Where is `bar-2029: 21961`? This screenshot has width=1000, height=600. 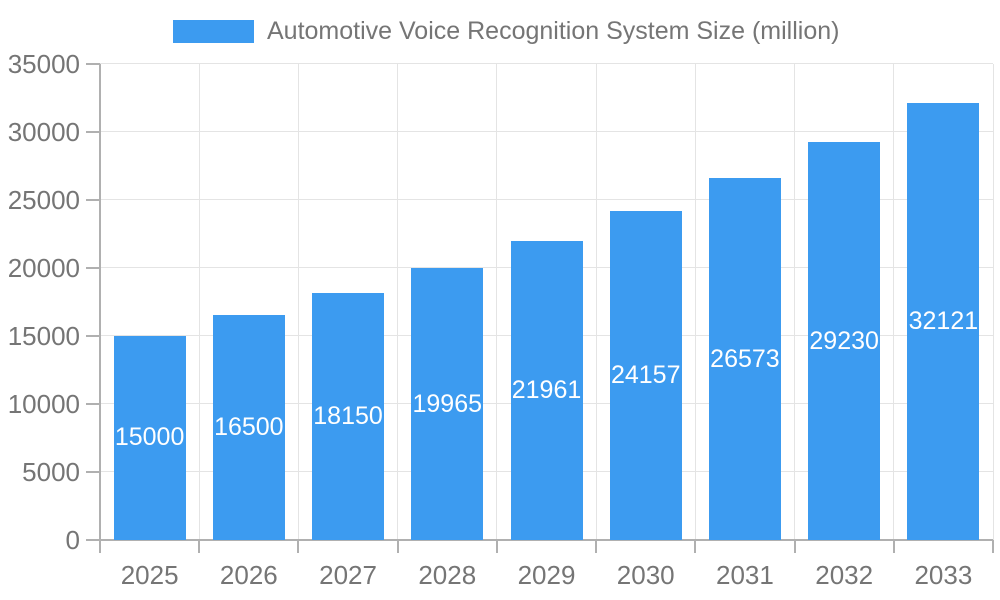
bar-2029: 21961 is located at coordinates (546, 390).